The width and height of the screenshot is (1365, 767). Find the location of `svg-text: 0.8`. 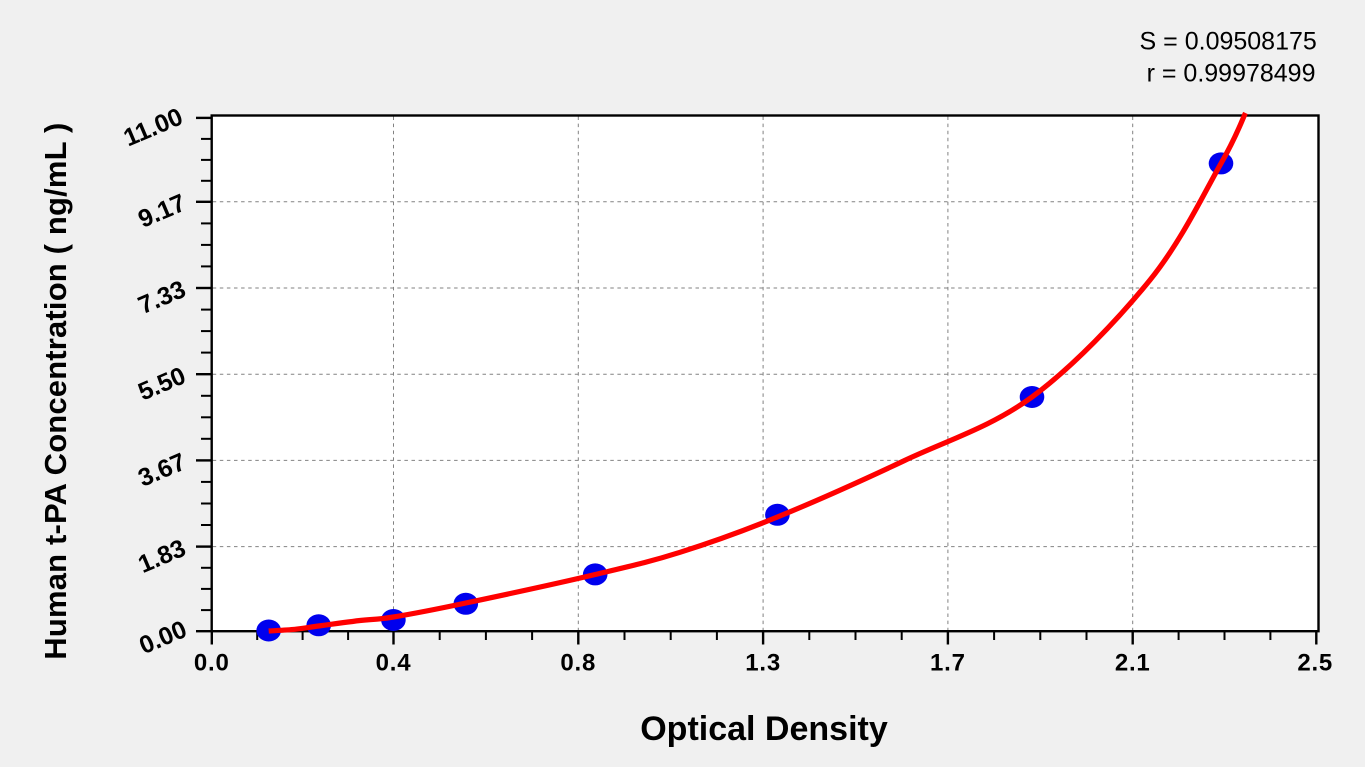

svg-text: 0.8 is located at coordinates (578, 663).